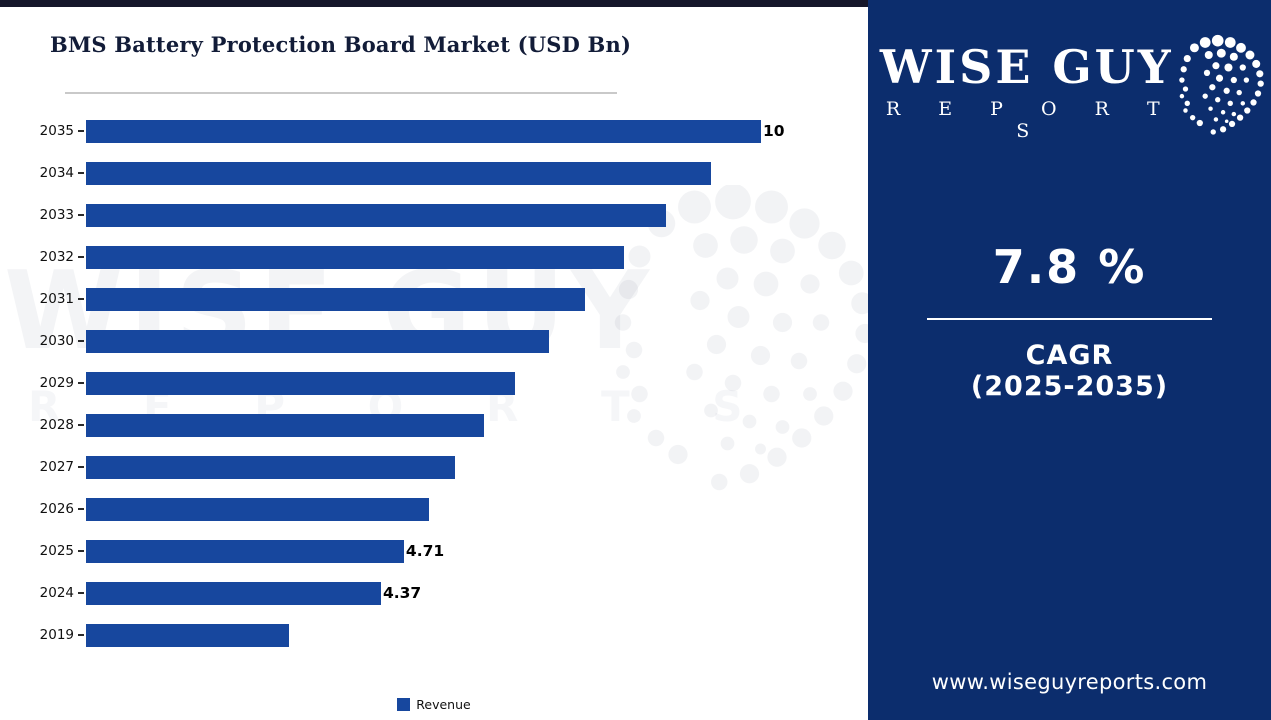 The image size is (1271, 720). I want to click on bar-row: 2035 10, so click(432, 131).